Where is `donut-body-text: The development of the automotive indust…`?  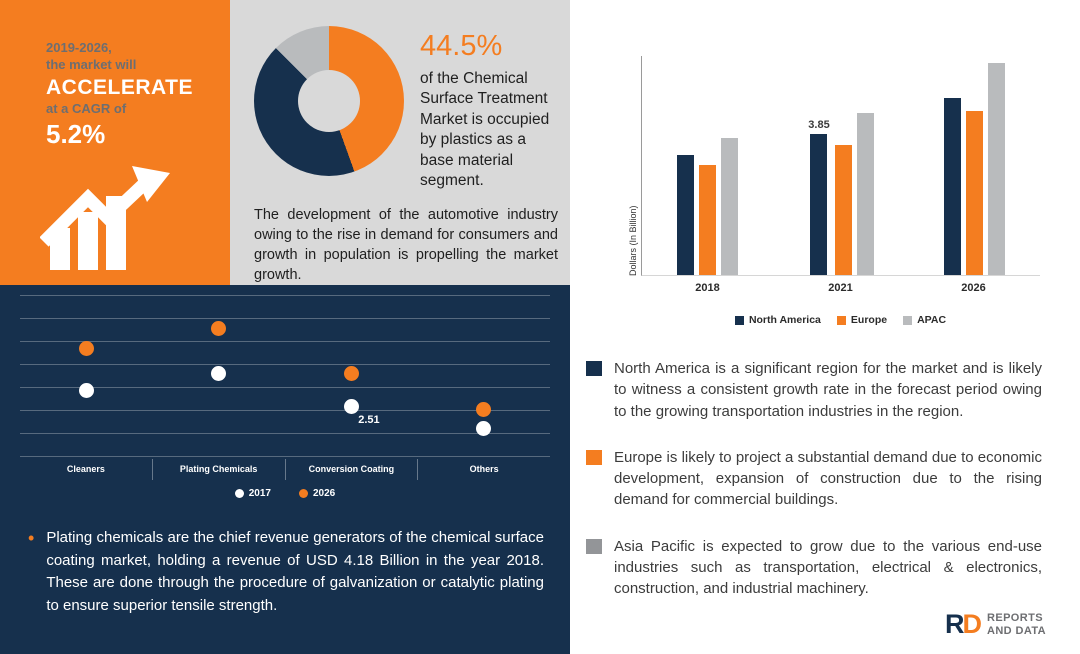 donut-body-text: The development of the automotive indust… is located at coordinates (406, 244).